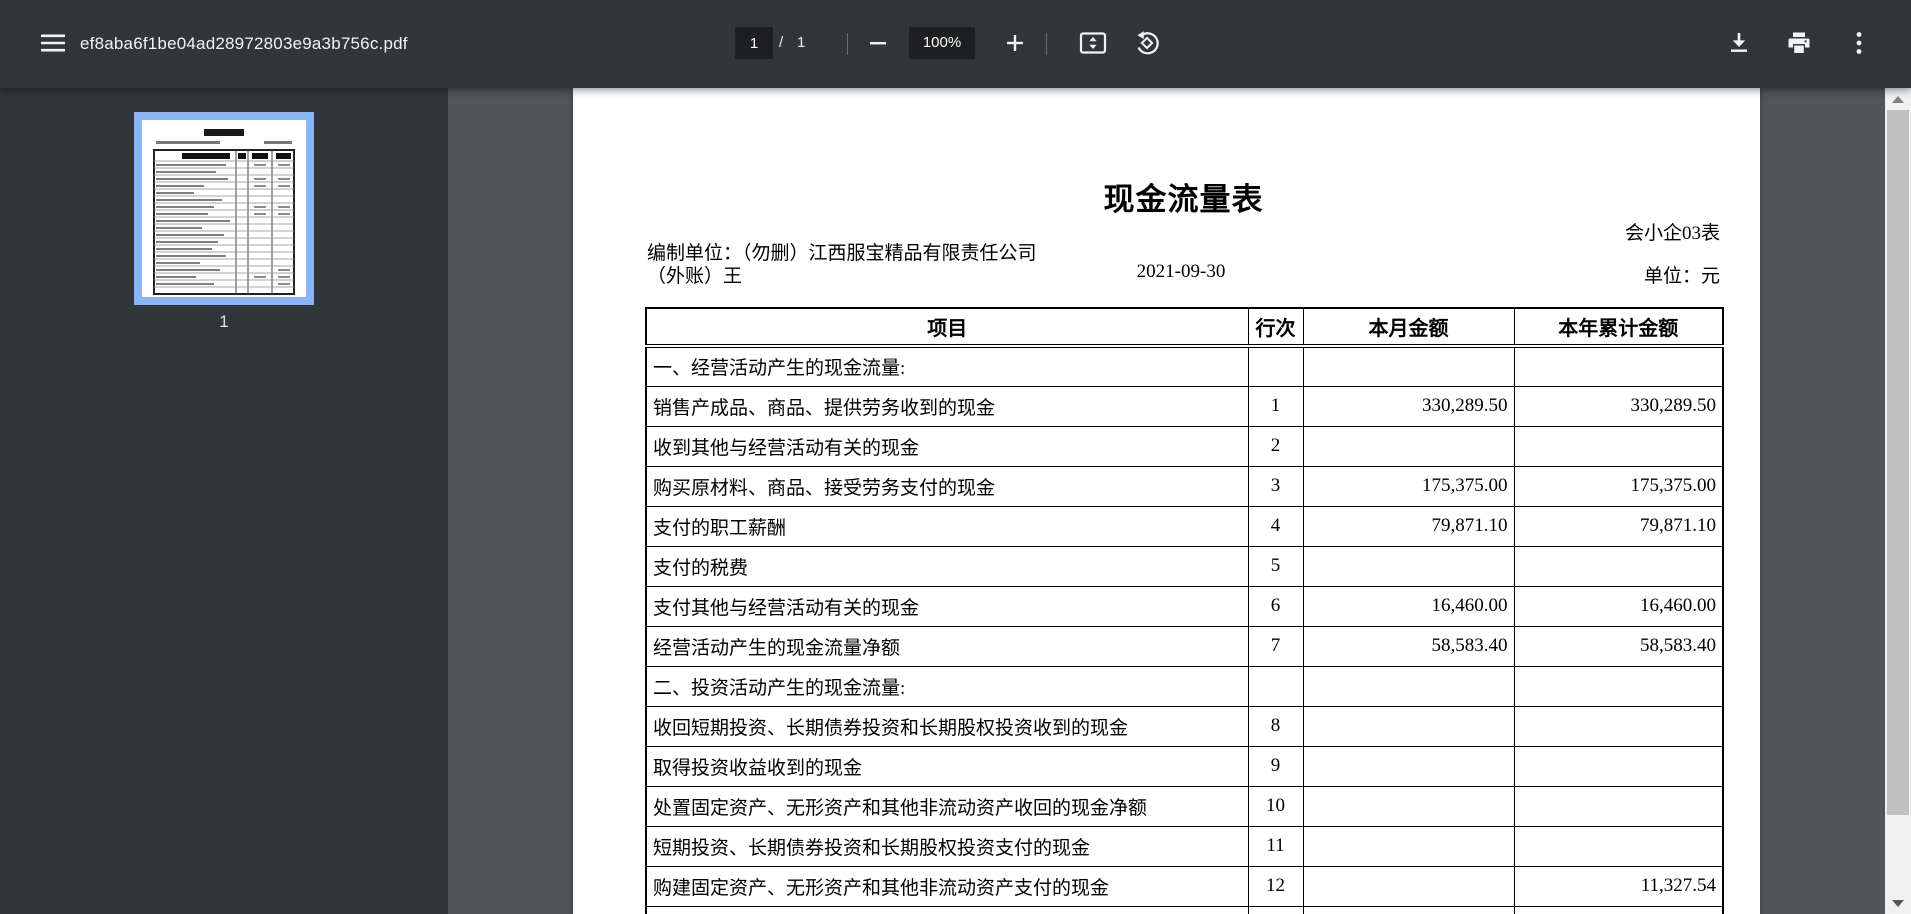 The width and height of the screenshot is (1911, 914). Describe the element at coordinates (1183, 199) in the screenshot. I see `statement-title: 现金流量表` at that location.